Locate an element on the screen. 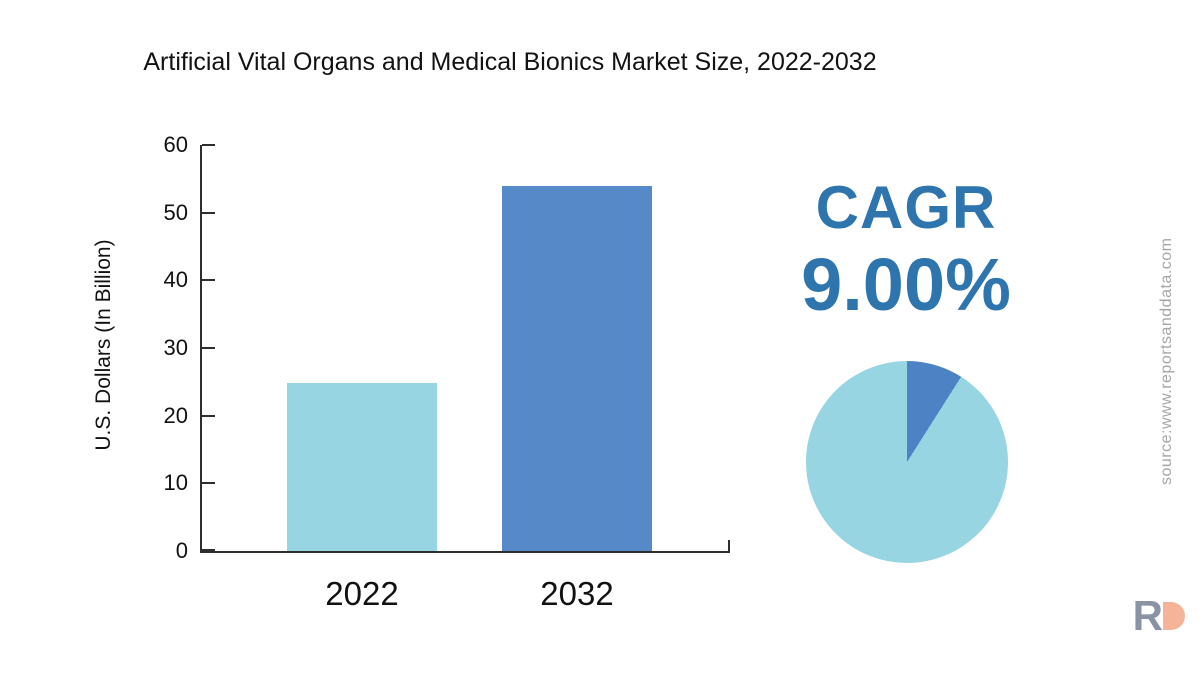 This screenshot has height=674, width=1200. cagr-value: 9.00% is located at coordinates (906, 284).